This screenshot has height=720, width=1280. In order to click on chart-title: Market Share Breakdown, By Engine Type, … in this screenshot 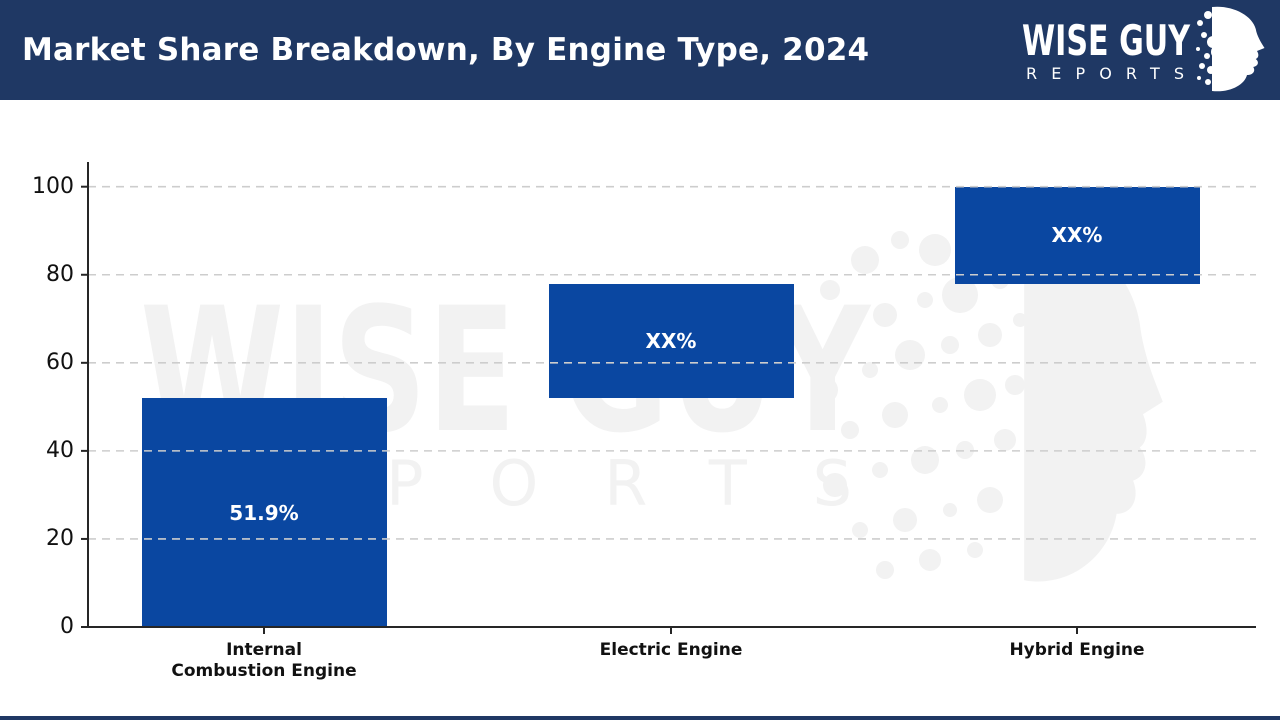, I will do `click(446, 50)`.